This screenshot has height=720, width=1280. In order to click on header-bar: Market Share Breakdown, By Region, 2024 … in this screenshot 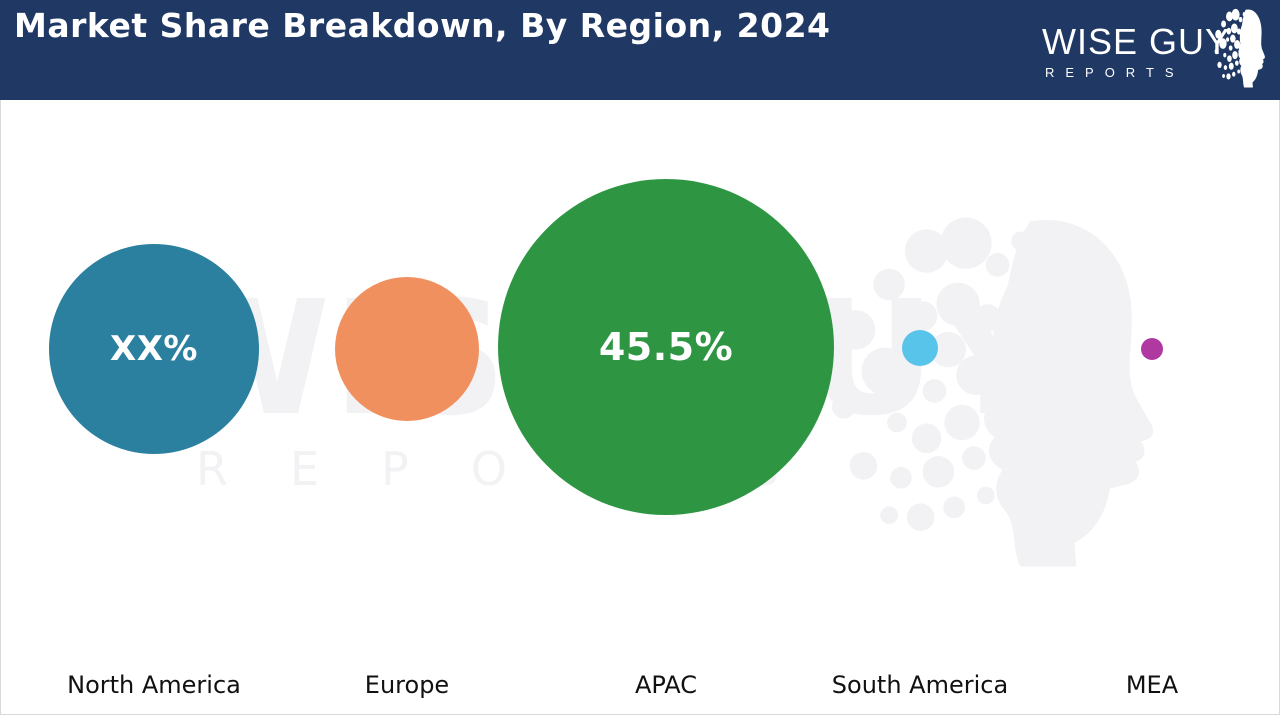, I will do `click(640, 50)`.